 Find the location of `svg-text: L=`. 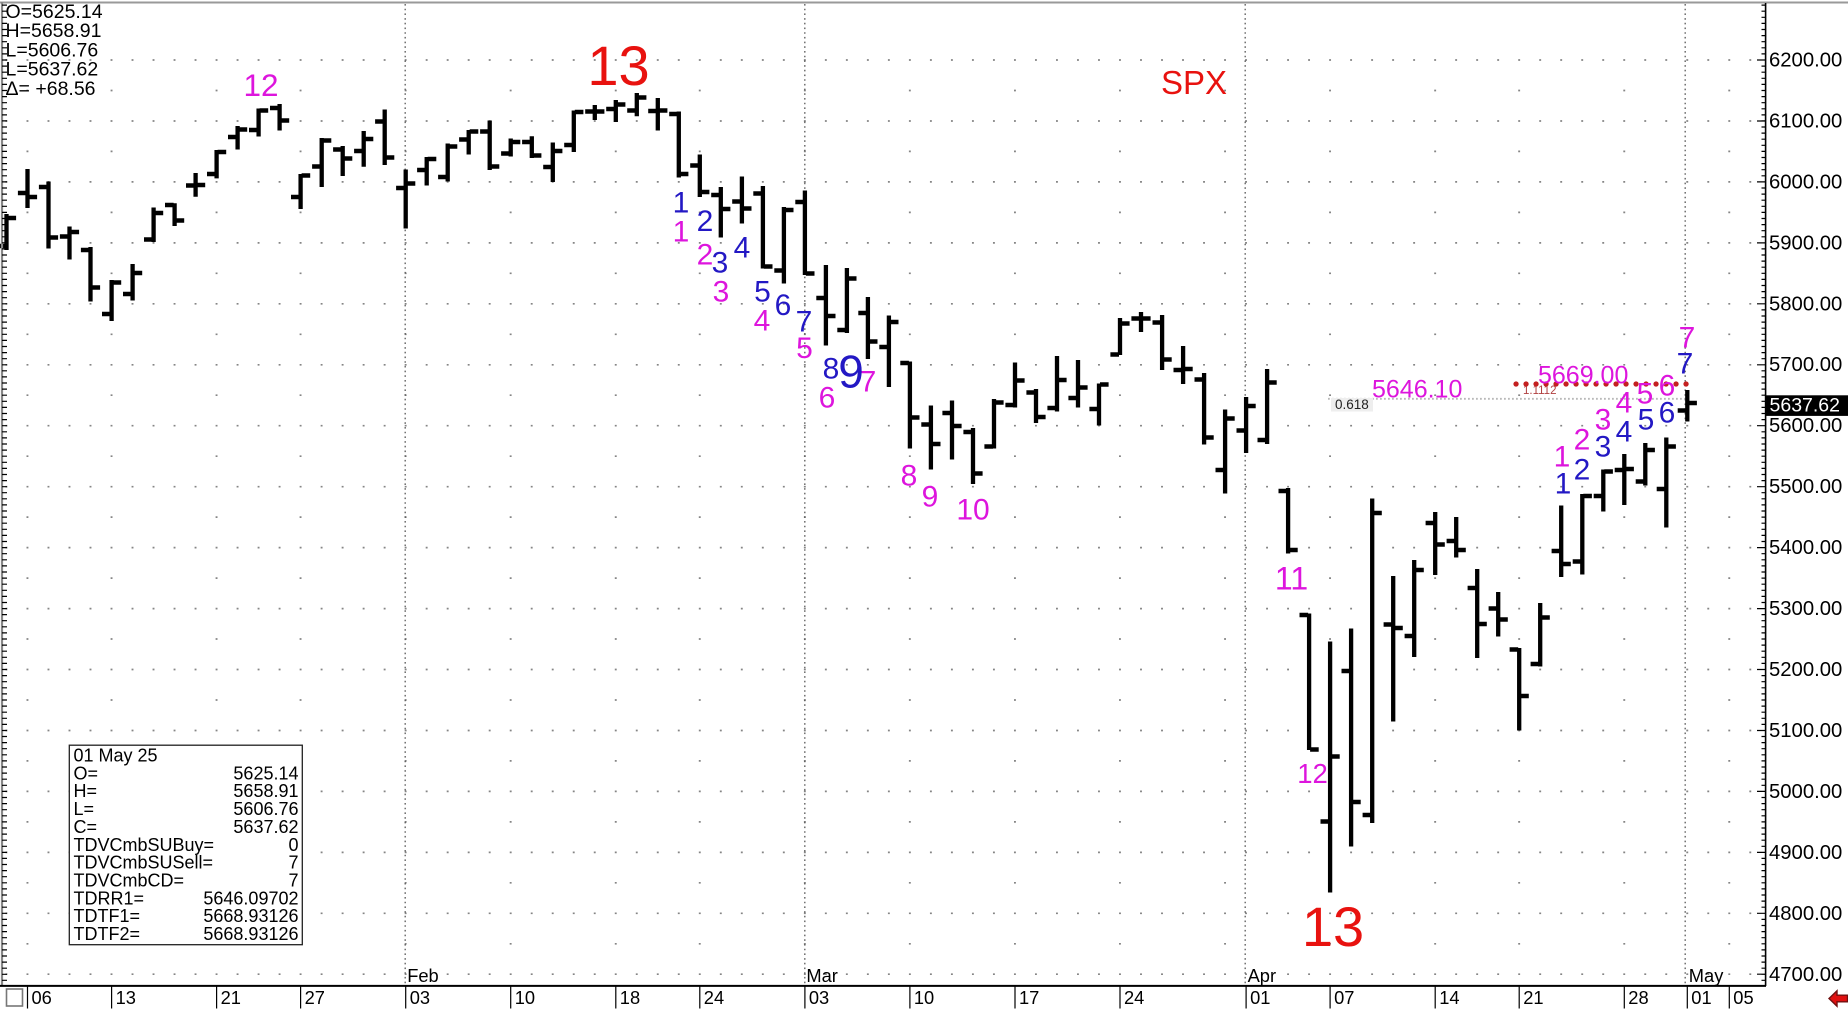

svg-text: L= is located at coordinates (84, 809).